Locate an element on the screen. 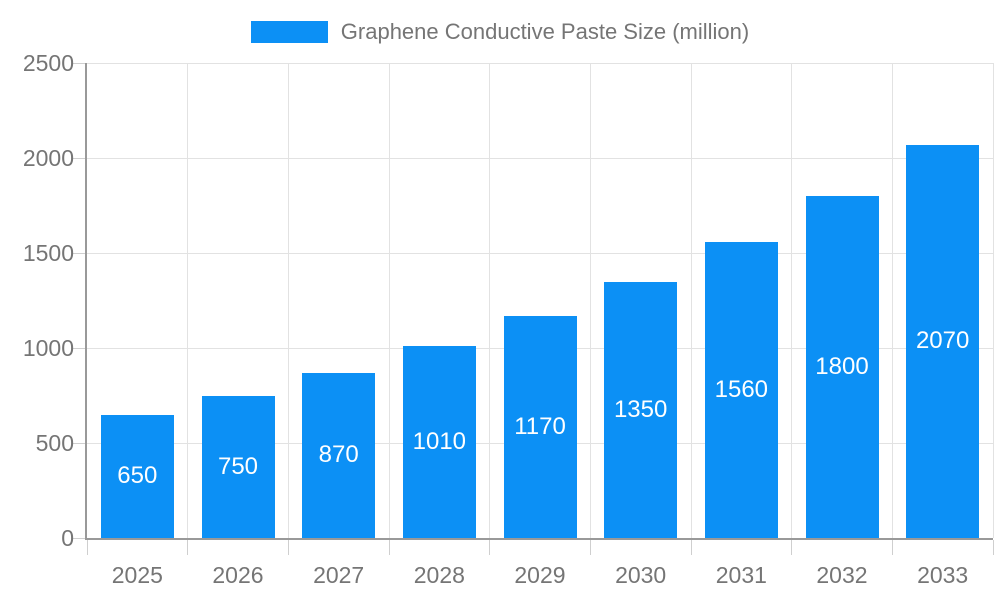 The width and height of the screenshot is (1000, 600). bar-value-label: 650 is located at coordinates (137, 476).